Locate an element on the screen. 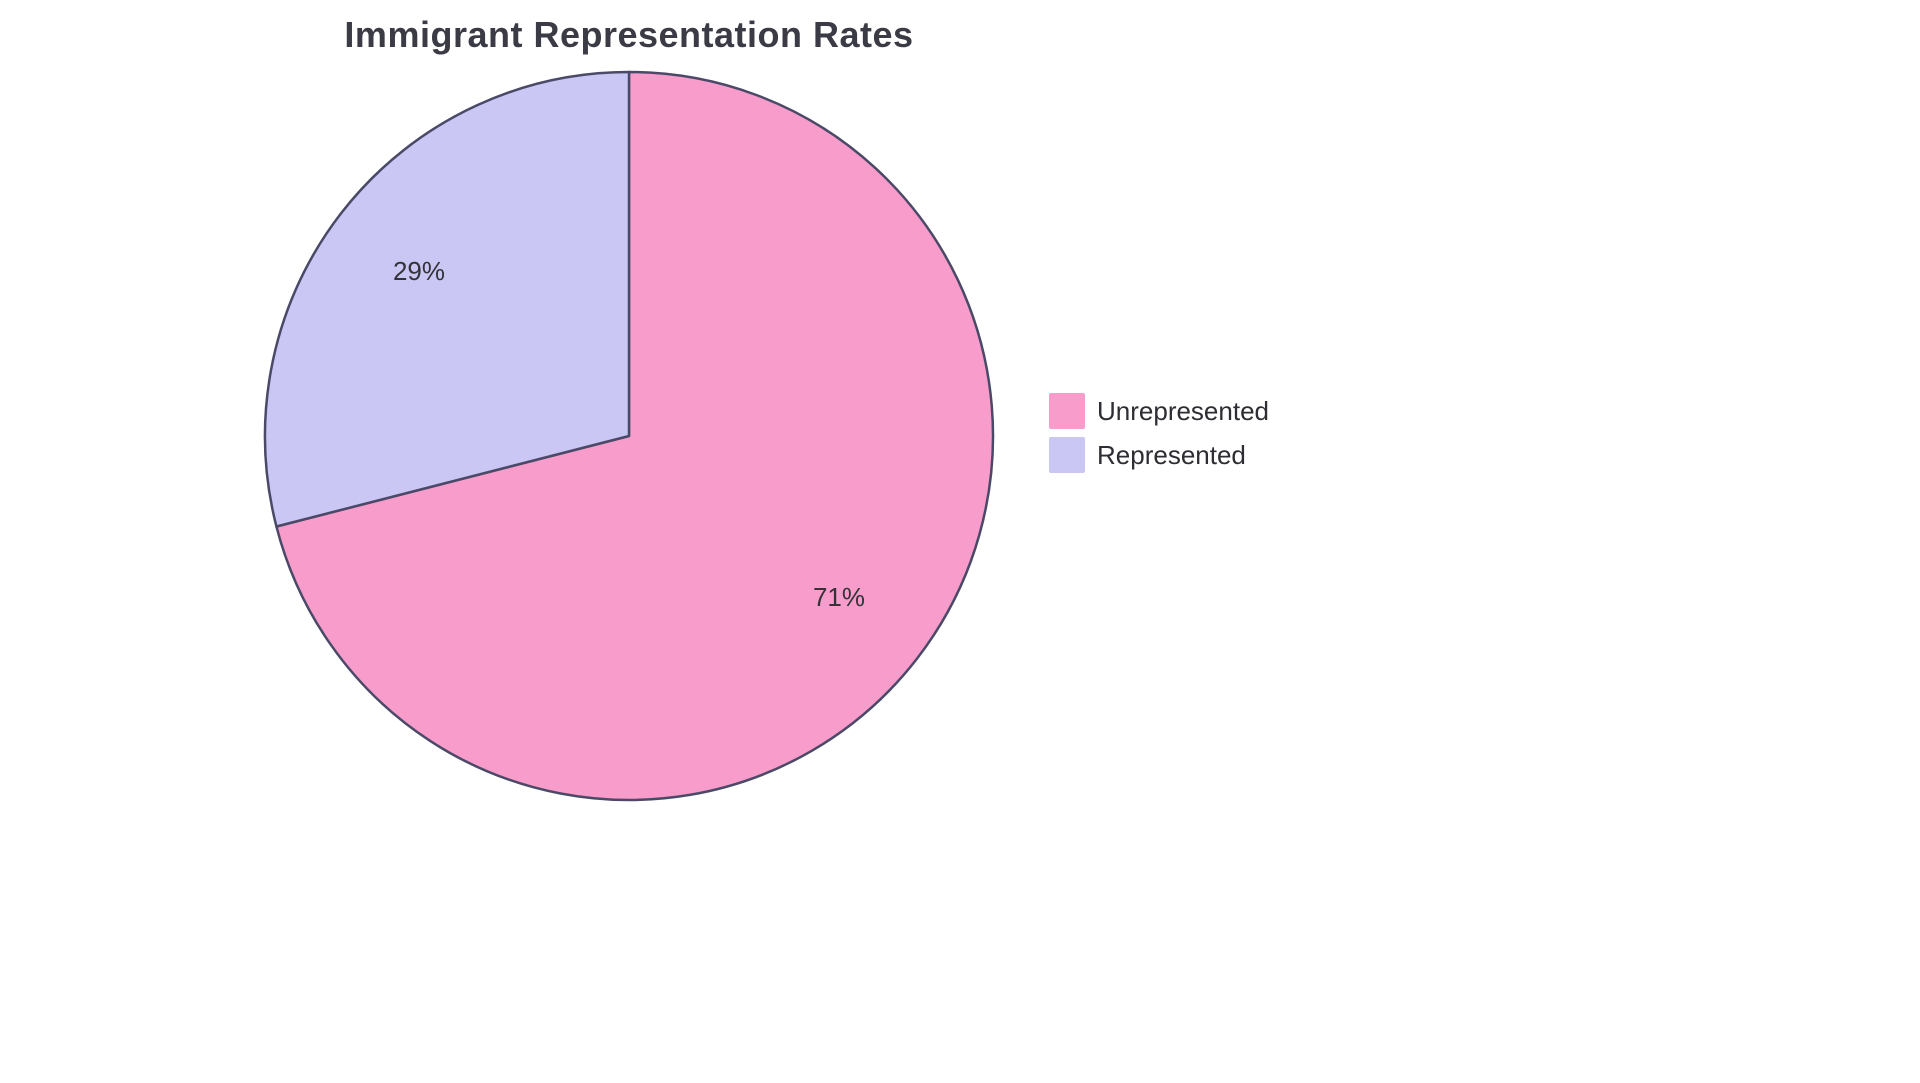 The image size is (1920, 1083). legend-label: Unrepresented is located at coordinates (1183, 410).